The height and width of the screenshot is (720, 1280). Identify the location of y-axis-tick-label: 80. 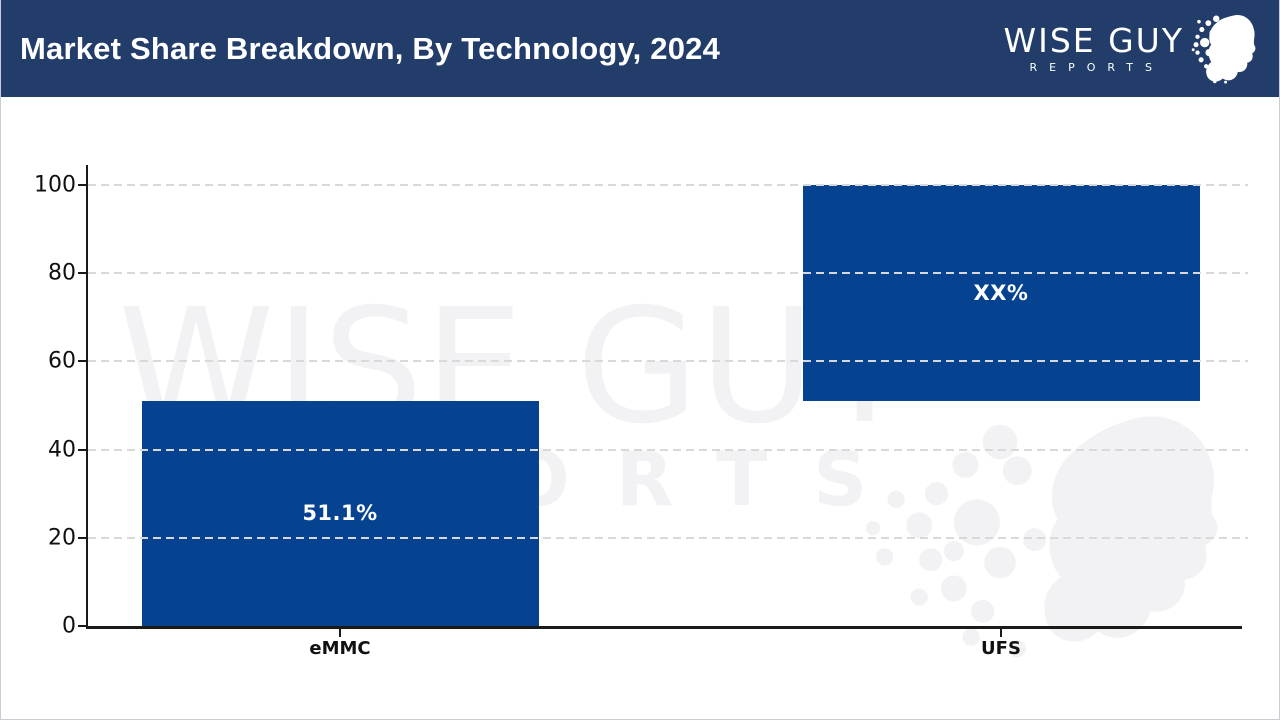
(62, 273).